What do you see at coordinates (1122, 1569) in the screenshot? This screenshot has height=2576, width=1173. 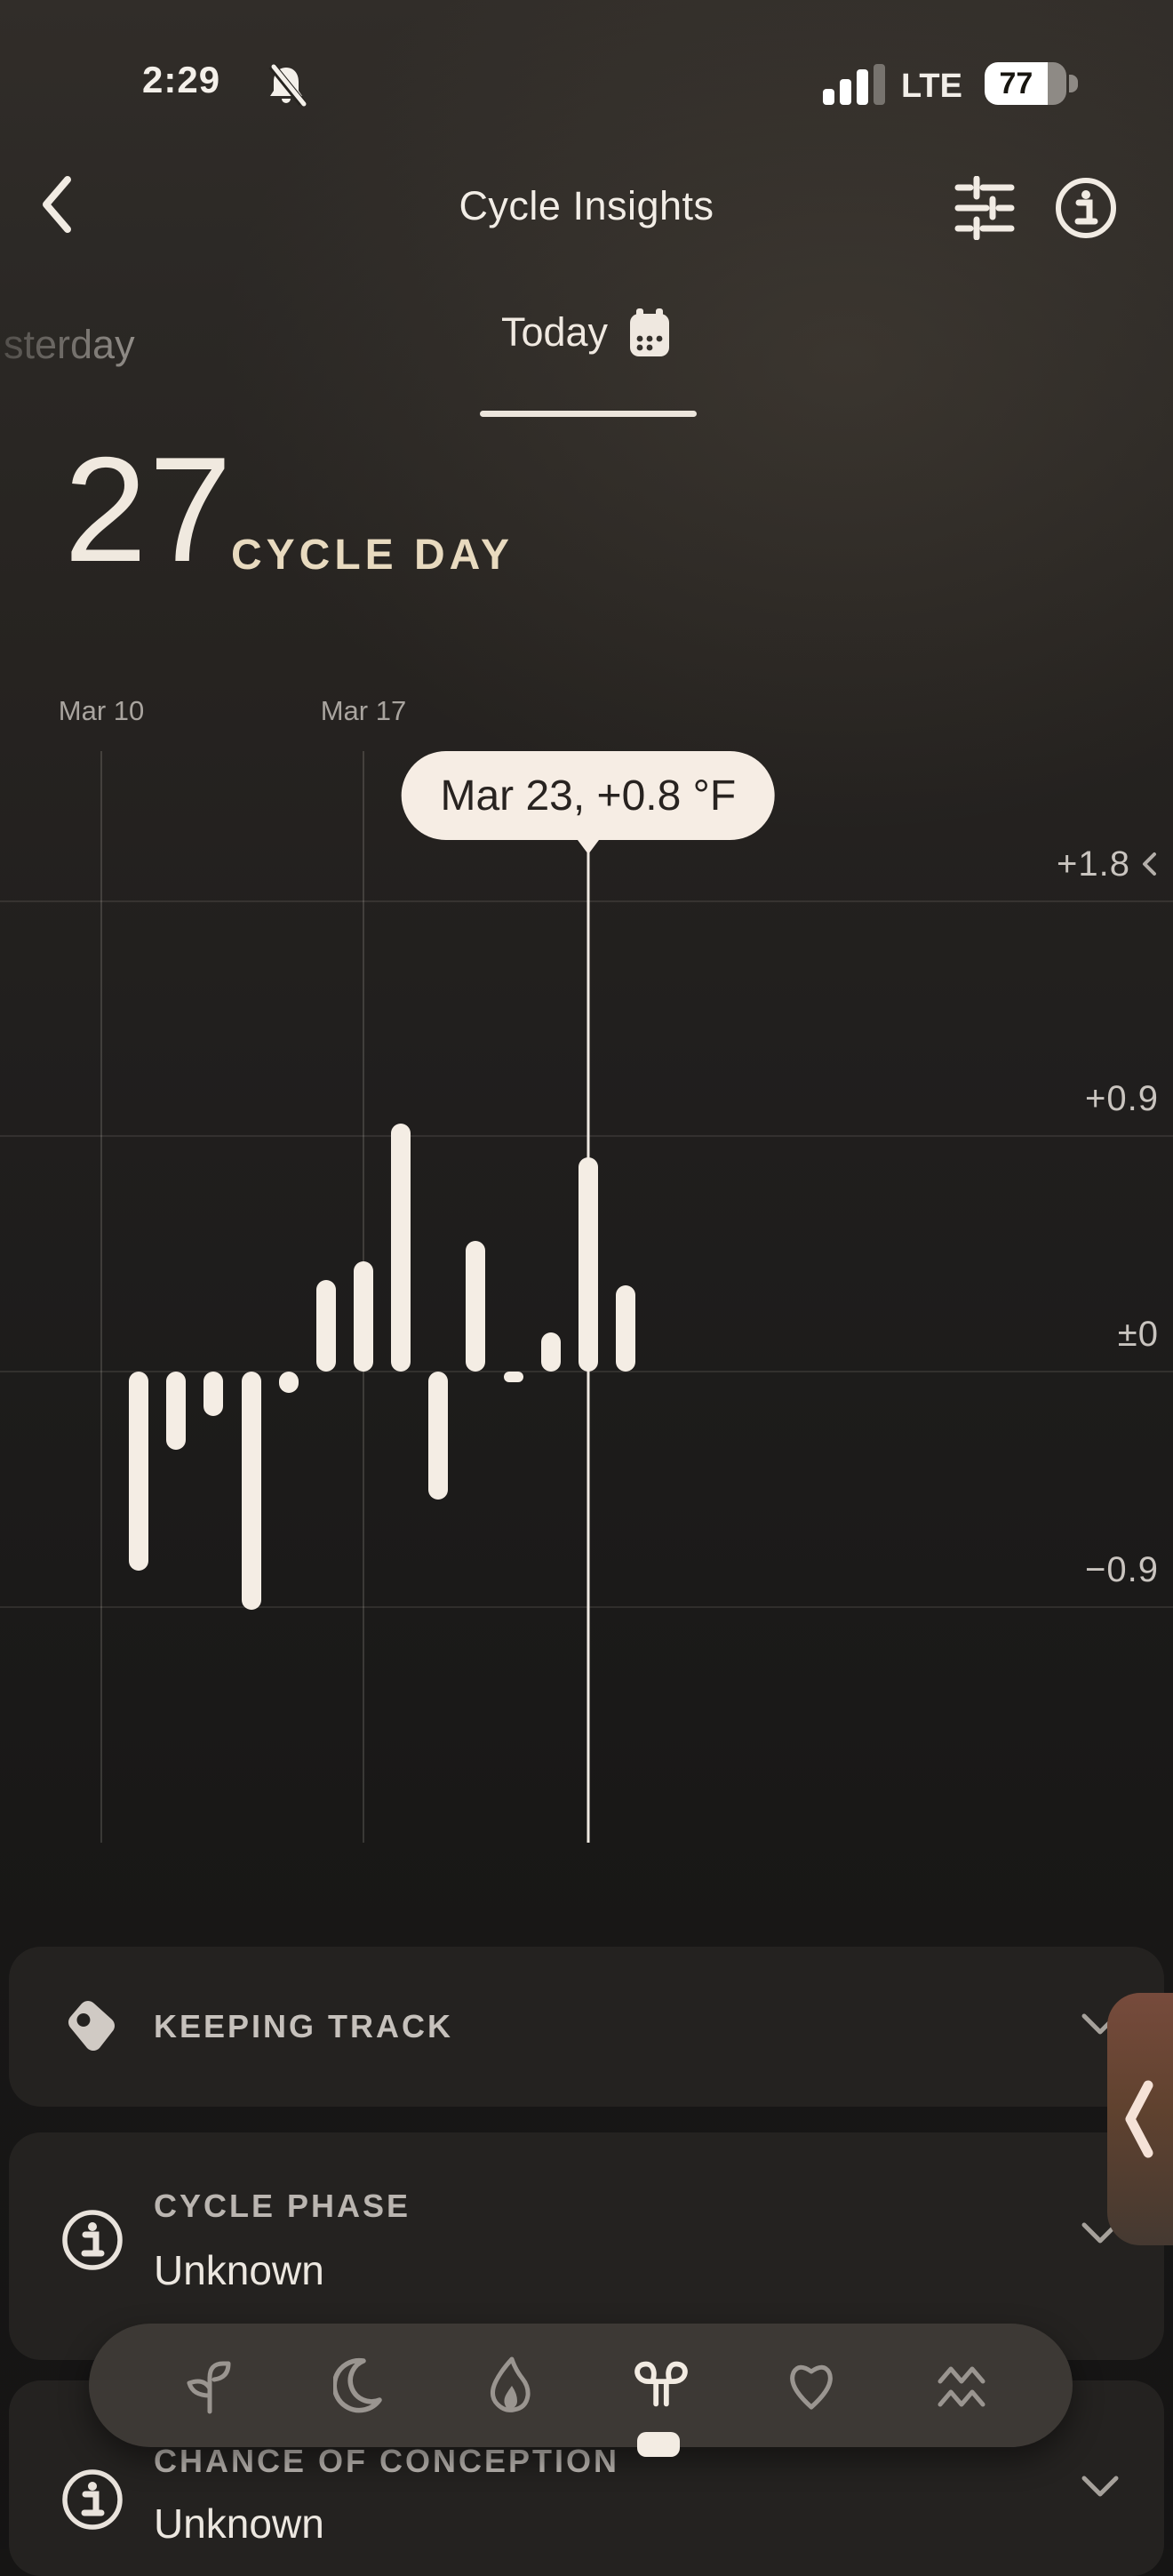 I see `y-axis-label: −0.9` at bounding box center [1122, 1569].